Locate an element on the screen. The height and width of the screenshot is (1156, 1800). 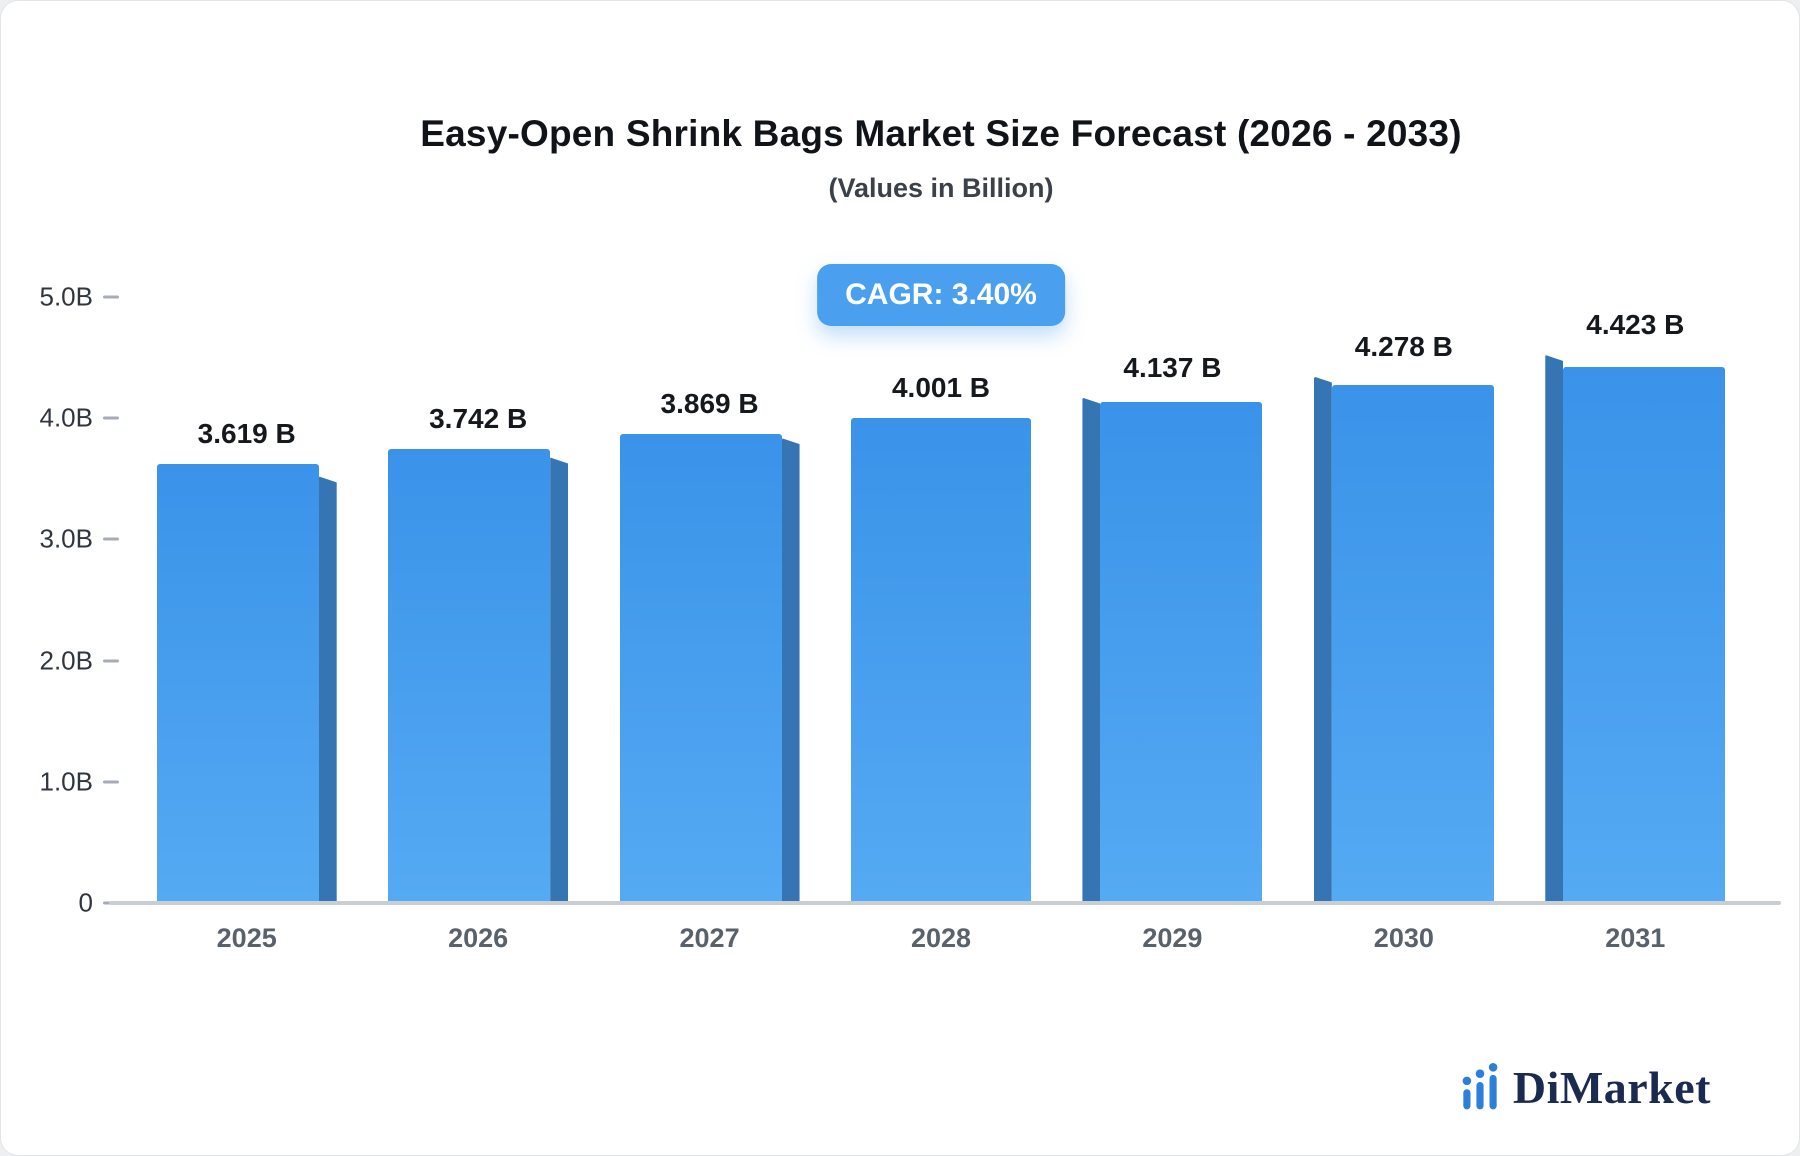
bar-2025: 3.619 B is located at coordinates (246, 600).